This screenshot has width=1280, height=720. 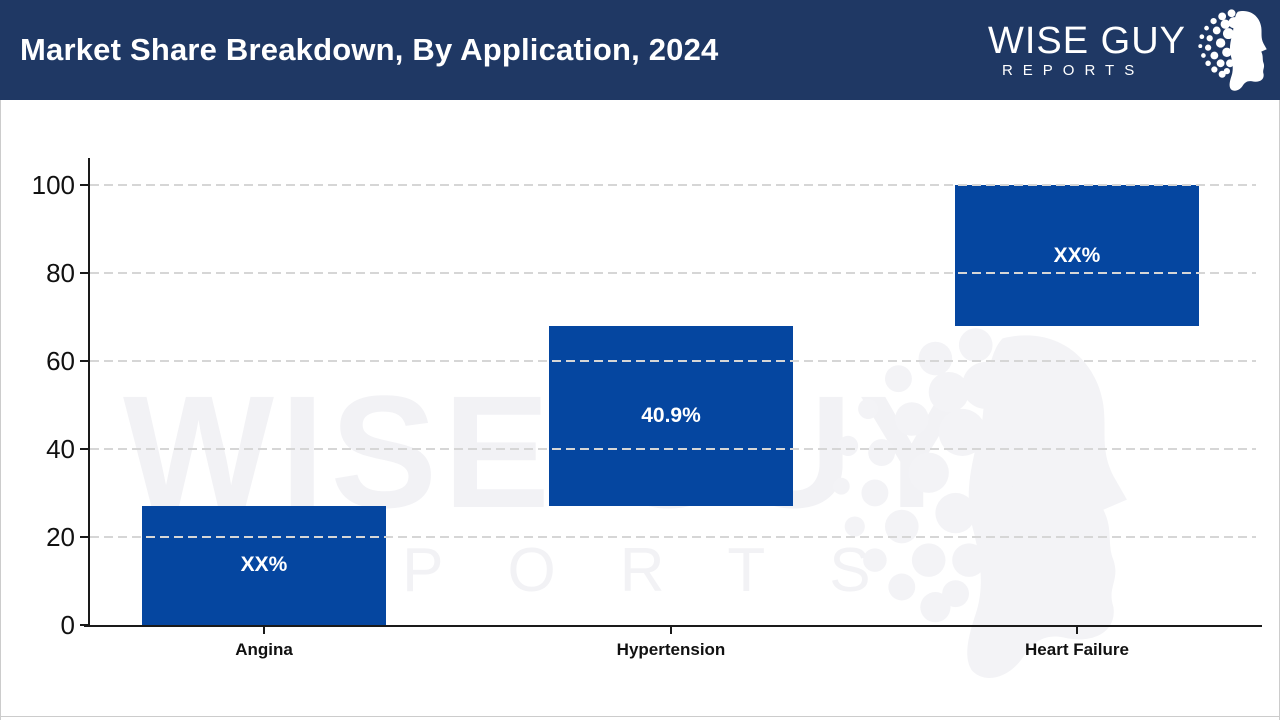 I want to click on logo-head-icon, so click(x=1232, y=50).